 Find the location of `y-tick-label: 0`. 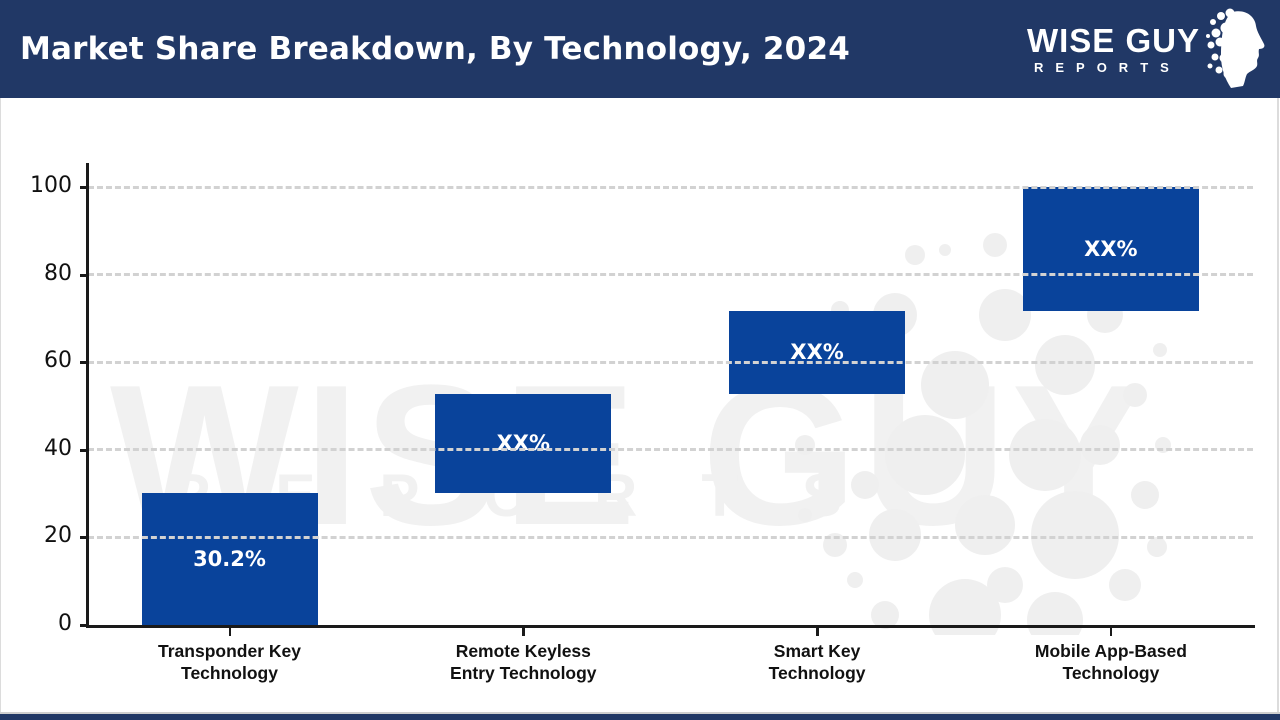

y-tick-label: 0 is located at coordinates (65, 623).